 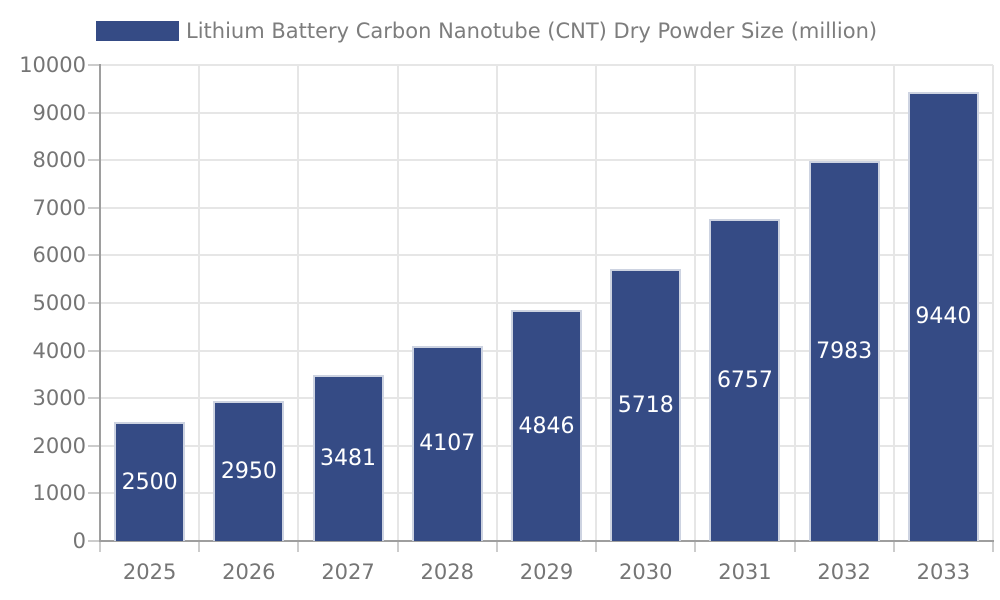 I want to click on bar: 4107, so click(x=447, y=443).